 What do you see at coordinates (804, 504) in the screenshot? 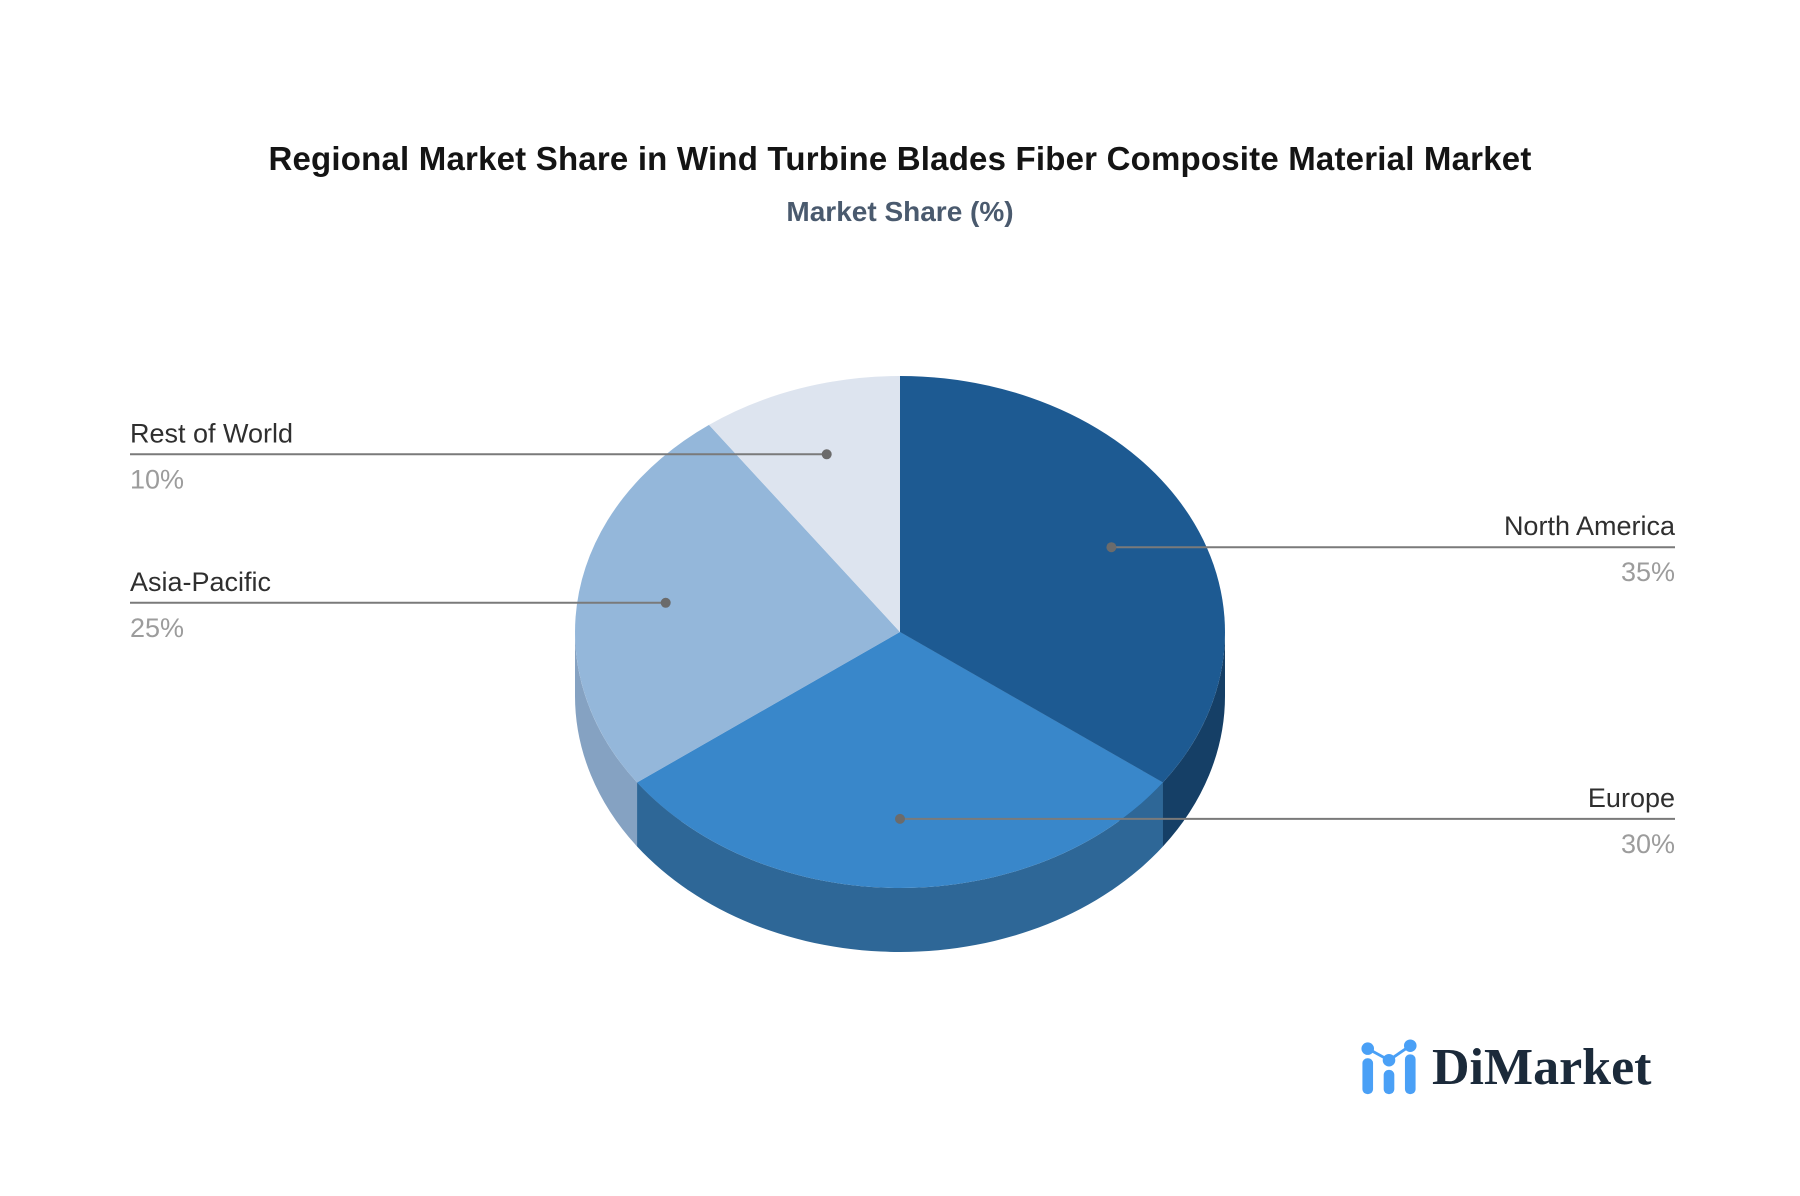
I see `pie-slice-rest-of-world` at bounding box center [804, 504].